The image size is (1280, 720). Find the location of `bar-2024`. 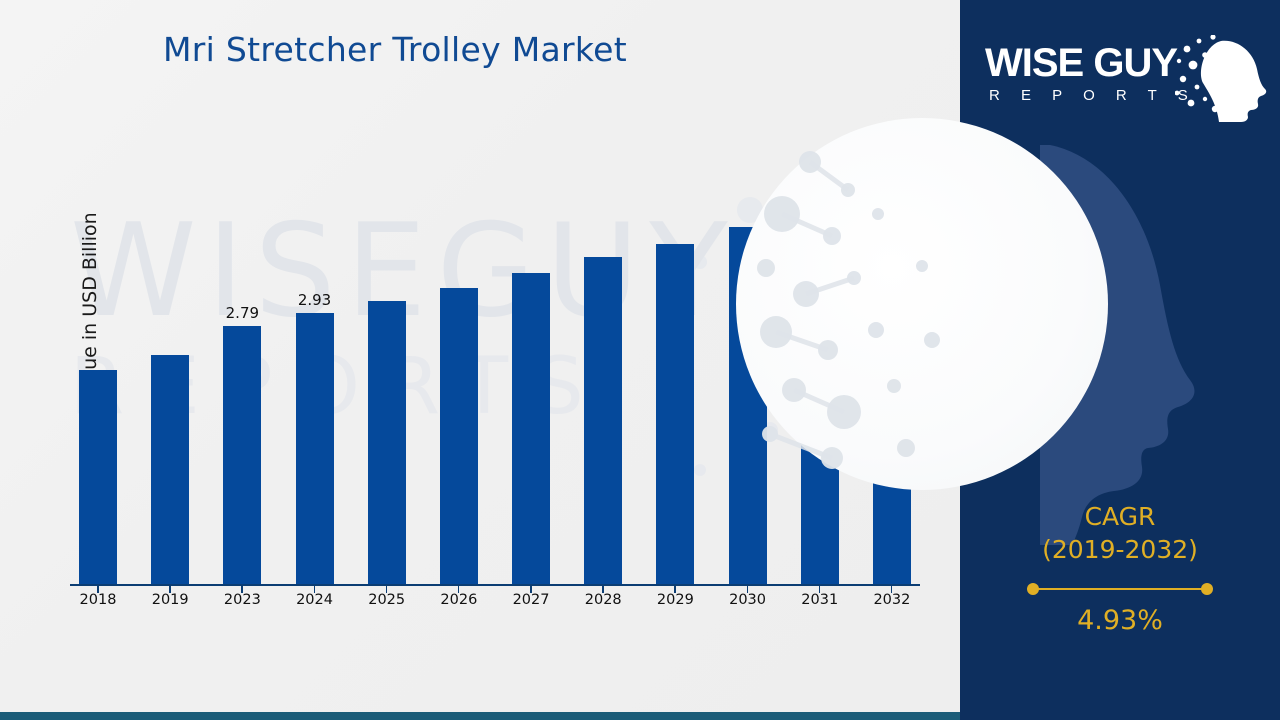

bar-2024 is located at coordinates (314, 448).